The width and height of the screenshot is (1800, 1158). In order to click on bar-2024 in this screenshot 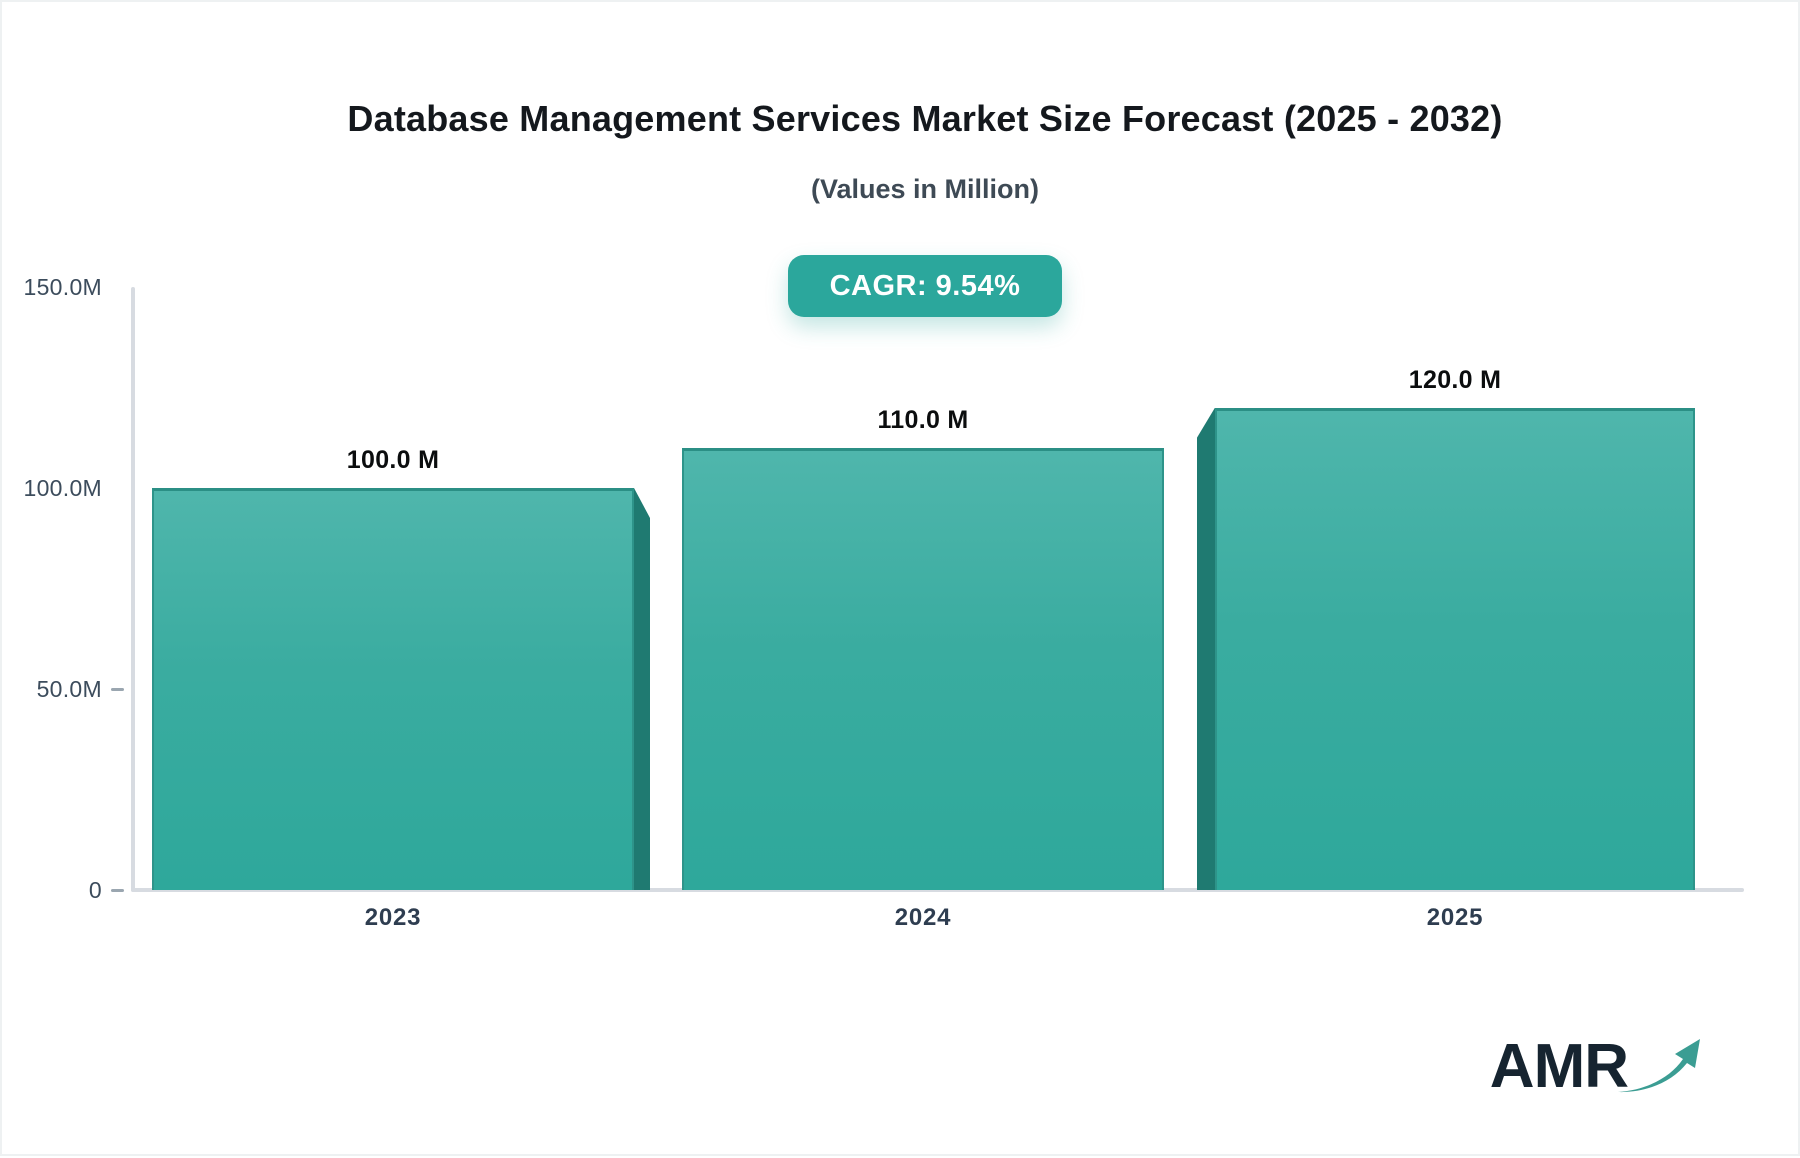, I will do `click(923, 668)`.